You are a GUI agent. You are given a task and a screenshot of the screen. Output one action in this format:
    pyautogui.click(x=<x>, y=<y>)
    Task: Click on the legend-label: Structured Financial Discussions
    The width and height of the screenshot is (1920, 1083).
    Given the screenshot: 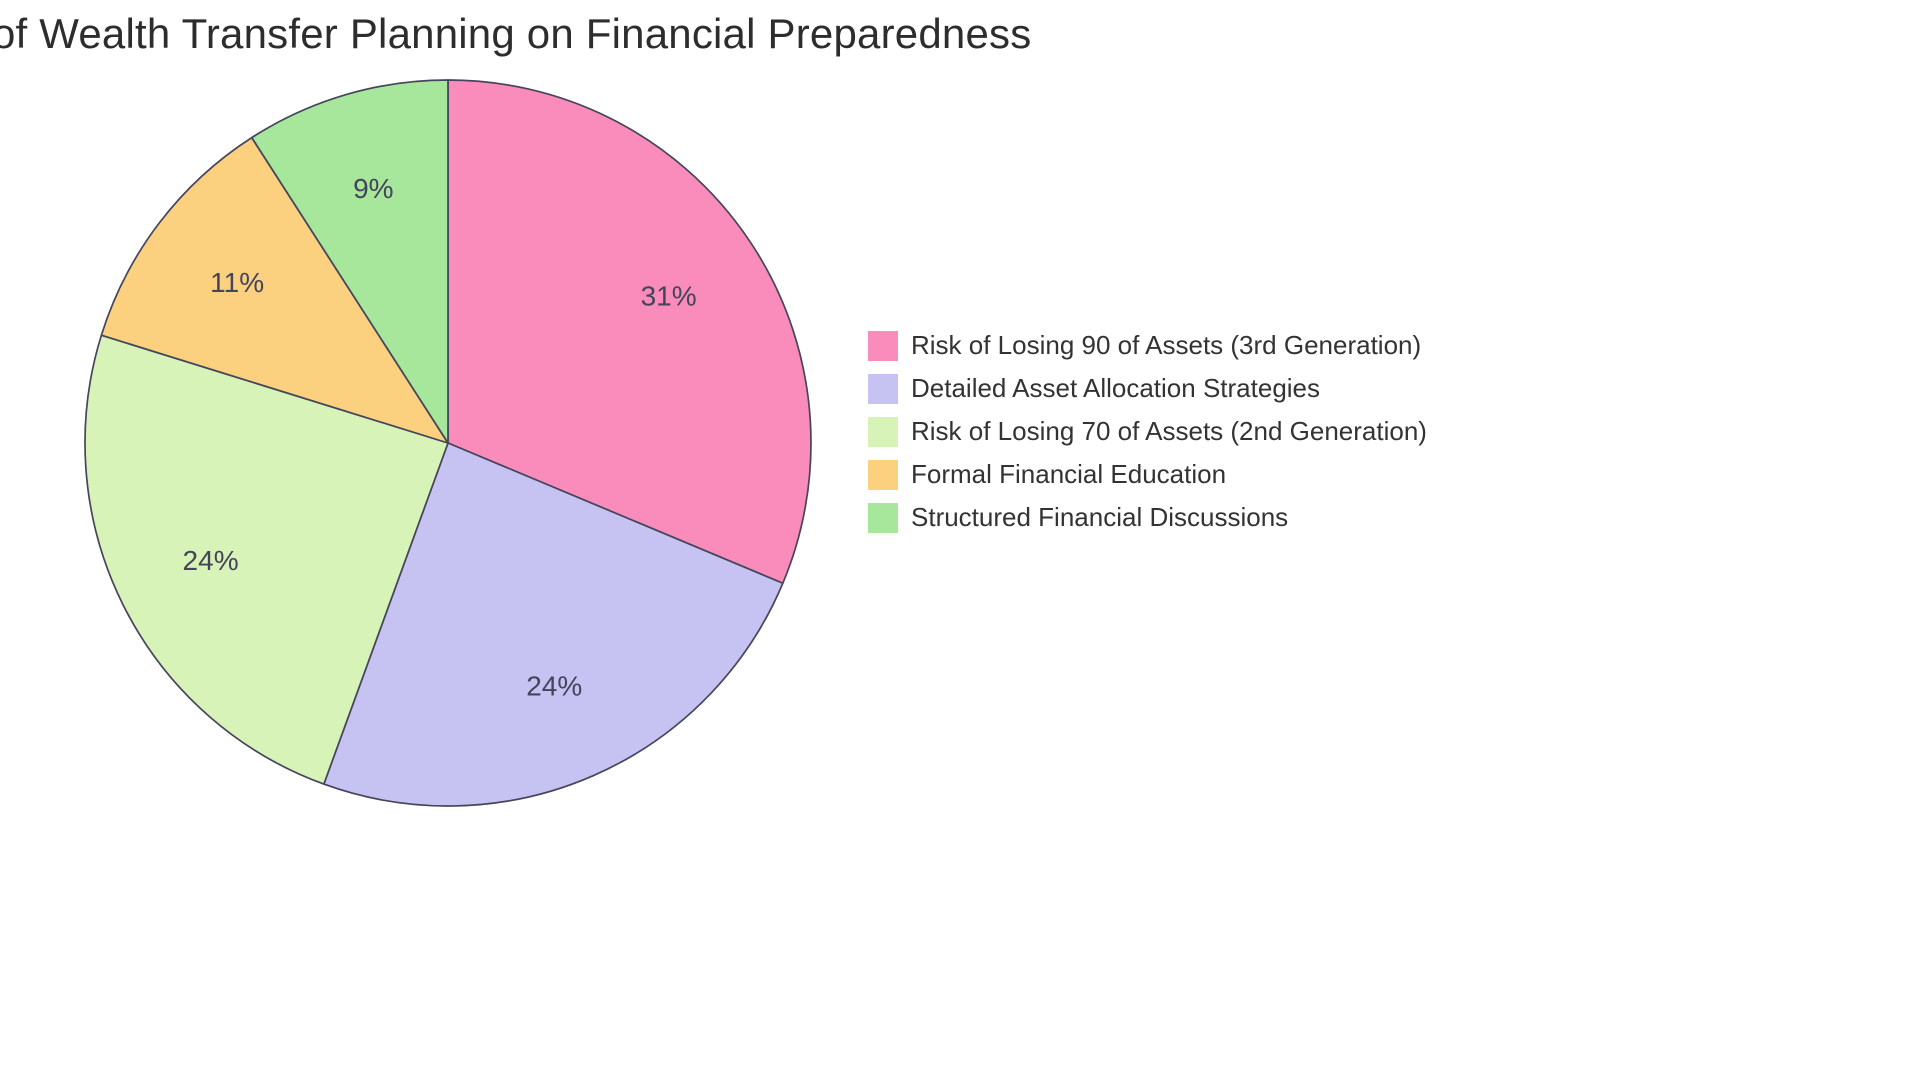 What is the action you would take?
    pyautogui.click(x=1100, y=517)
    